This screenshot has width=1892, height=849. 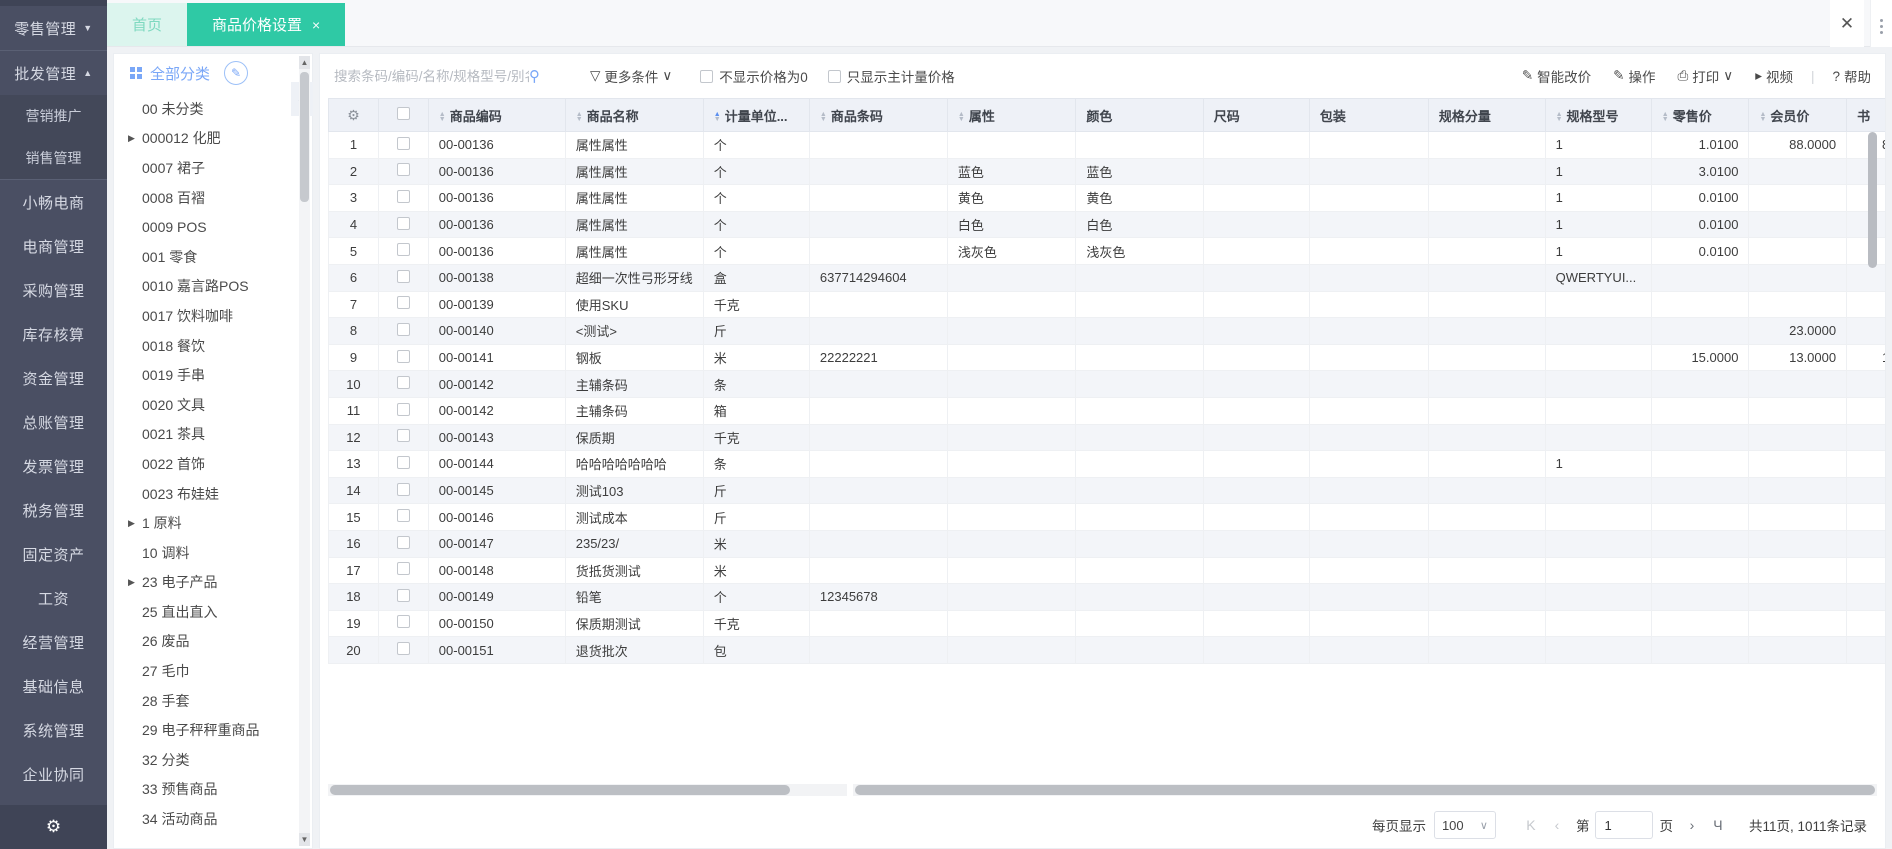 I want to click on sidebar-item-marketing: 营销推广, so click(x=53, y=116).